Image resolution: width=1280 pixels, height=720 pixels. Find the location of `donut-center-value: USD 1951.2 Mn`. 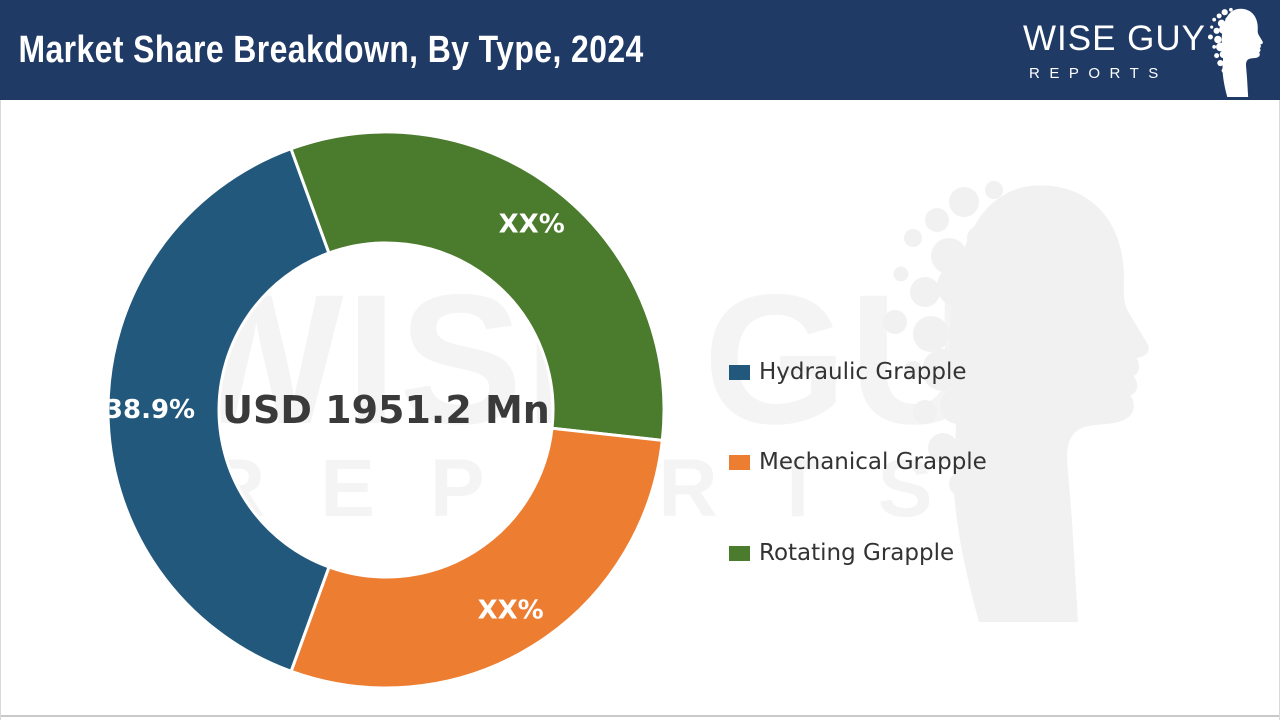

donut-center-value: USD 1951.2 Mn is located at coordinates (386, 410).